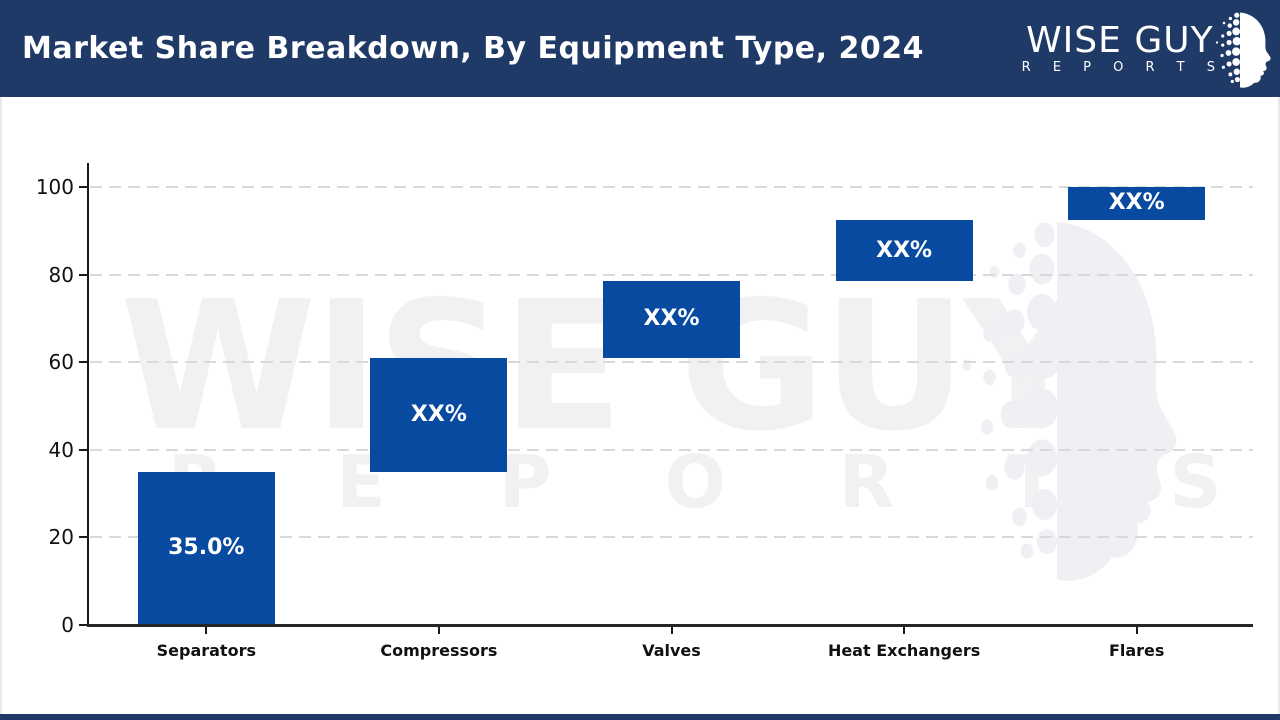  Describe the element at coordinates (88, 395) in the screenshot. I see `y-axis-line` at that location.